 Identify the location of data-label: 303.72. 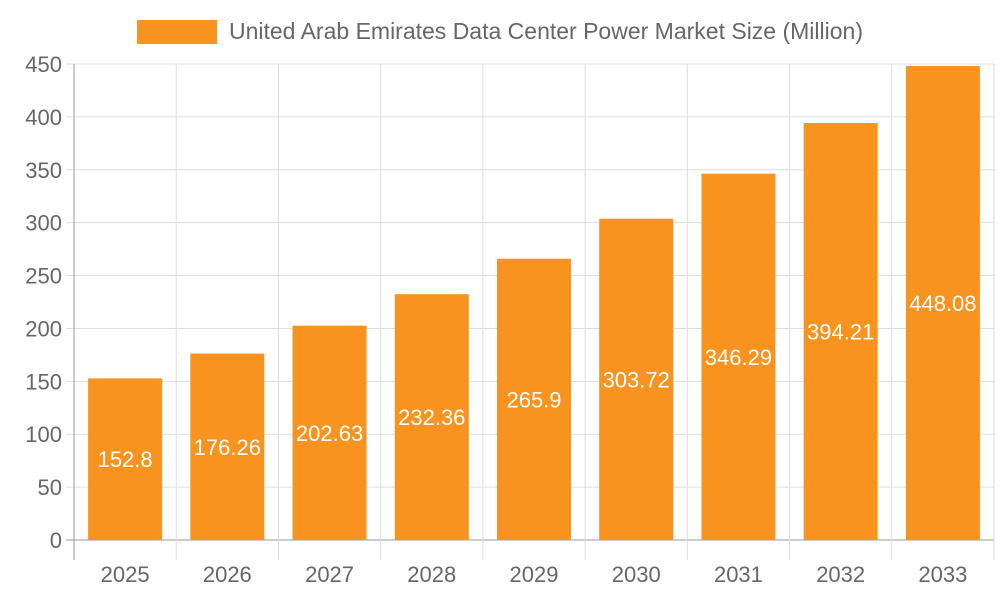
(636, 379).